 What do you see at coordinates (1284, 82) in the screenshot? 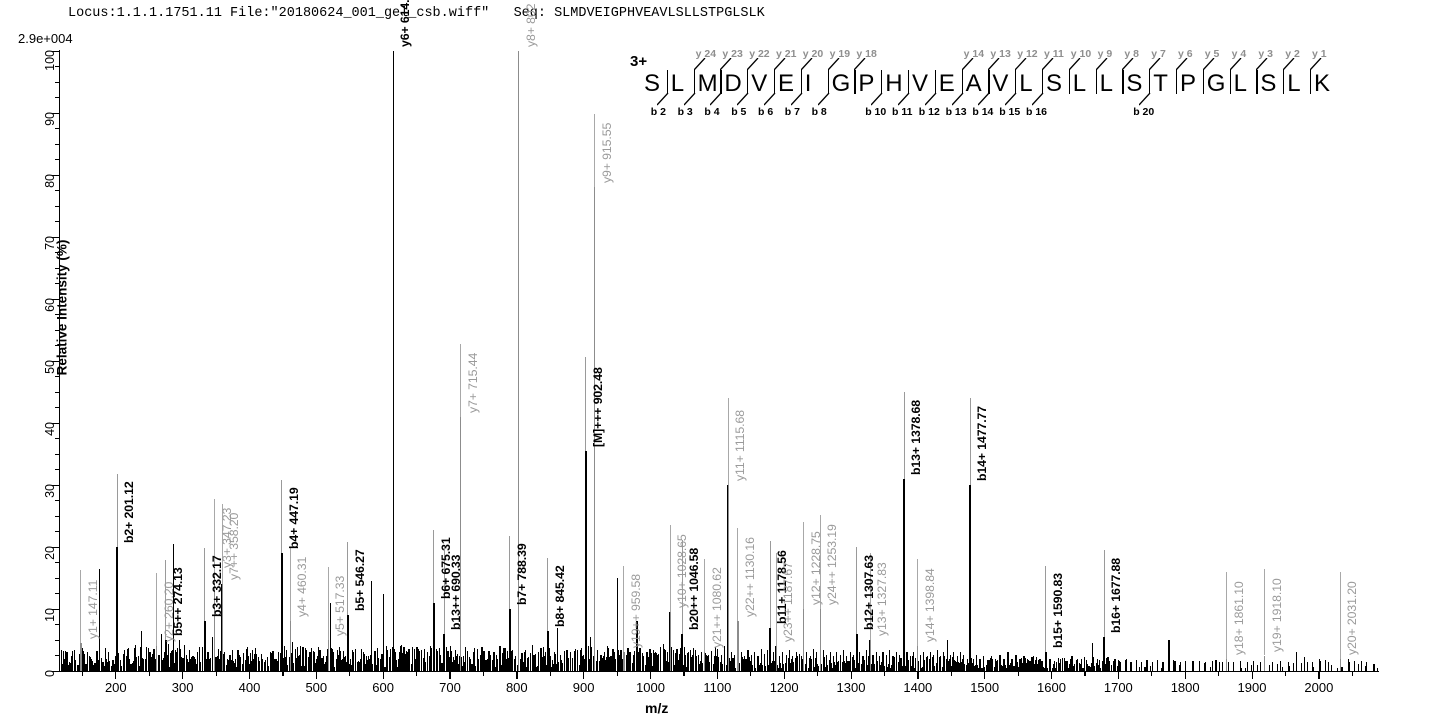
I see `y-ion-bracket` at bounding box center [1284, 82].